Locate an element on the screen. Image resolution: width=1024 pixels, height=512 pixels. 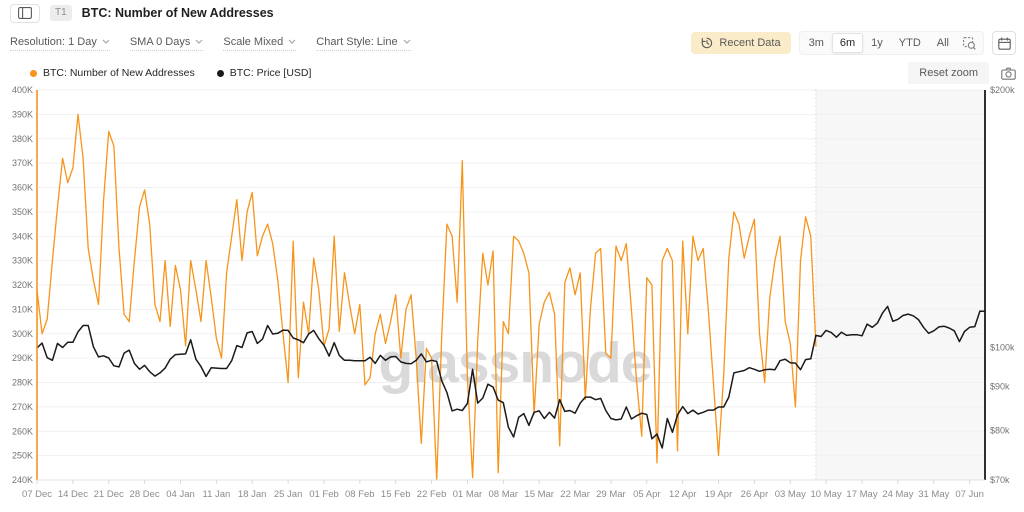
page-title: BTC: Number of New Addresses is located at coordinates (177, 13).